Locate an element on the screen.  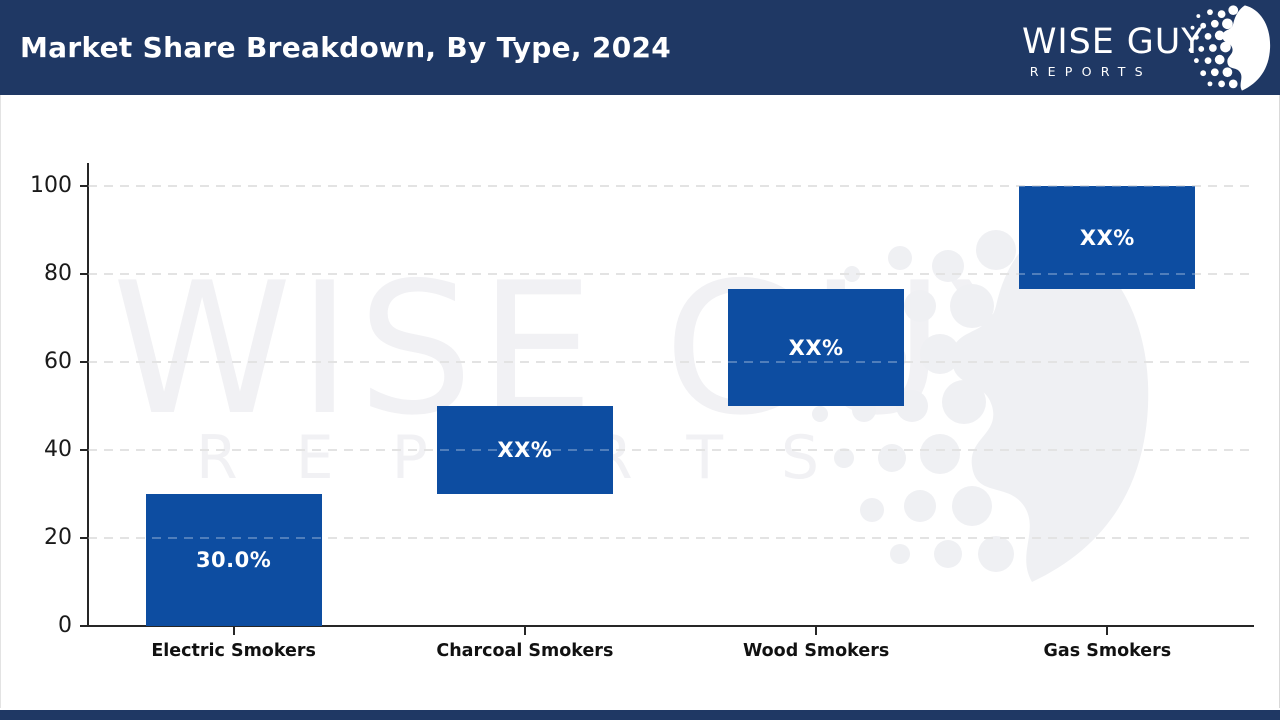
y-tick-label-0: 0 is located at coordinates (65, 625).